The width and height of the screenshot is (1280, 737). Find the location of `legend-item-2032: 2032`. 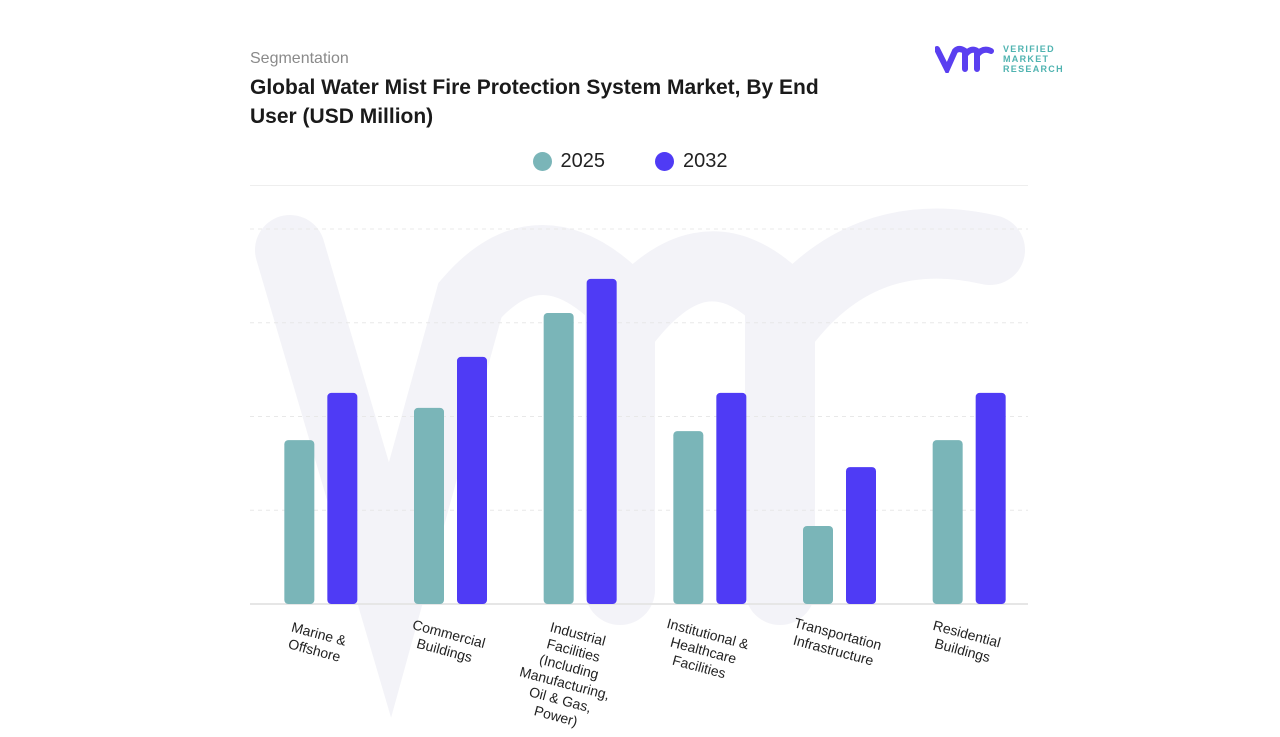

legend-item-2032: 2032 is located at coordinates (691, 161).